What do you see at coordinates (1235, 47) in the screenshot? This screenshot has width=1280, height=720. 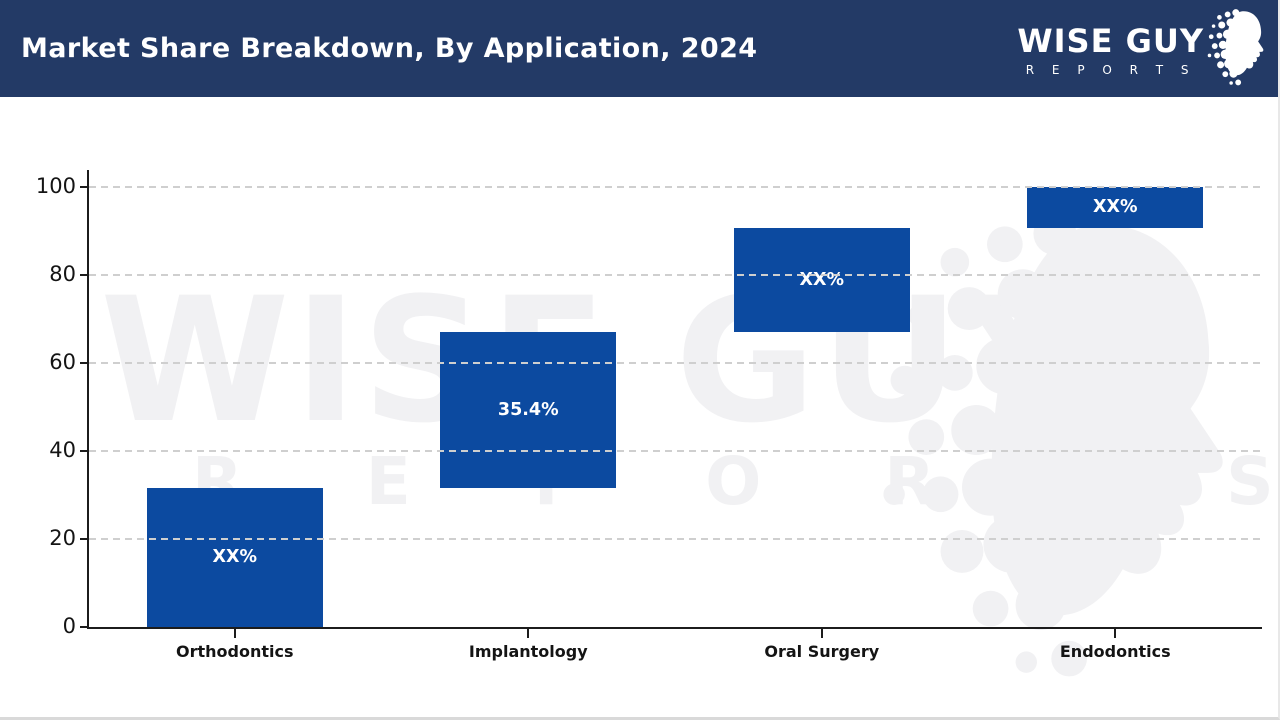 I see `brand-face-icon` at bounding box center [1235, 47].